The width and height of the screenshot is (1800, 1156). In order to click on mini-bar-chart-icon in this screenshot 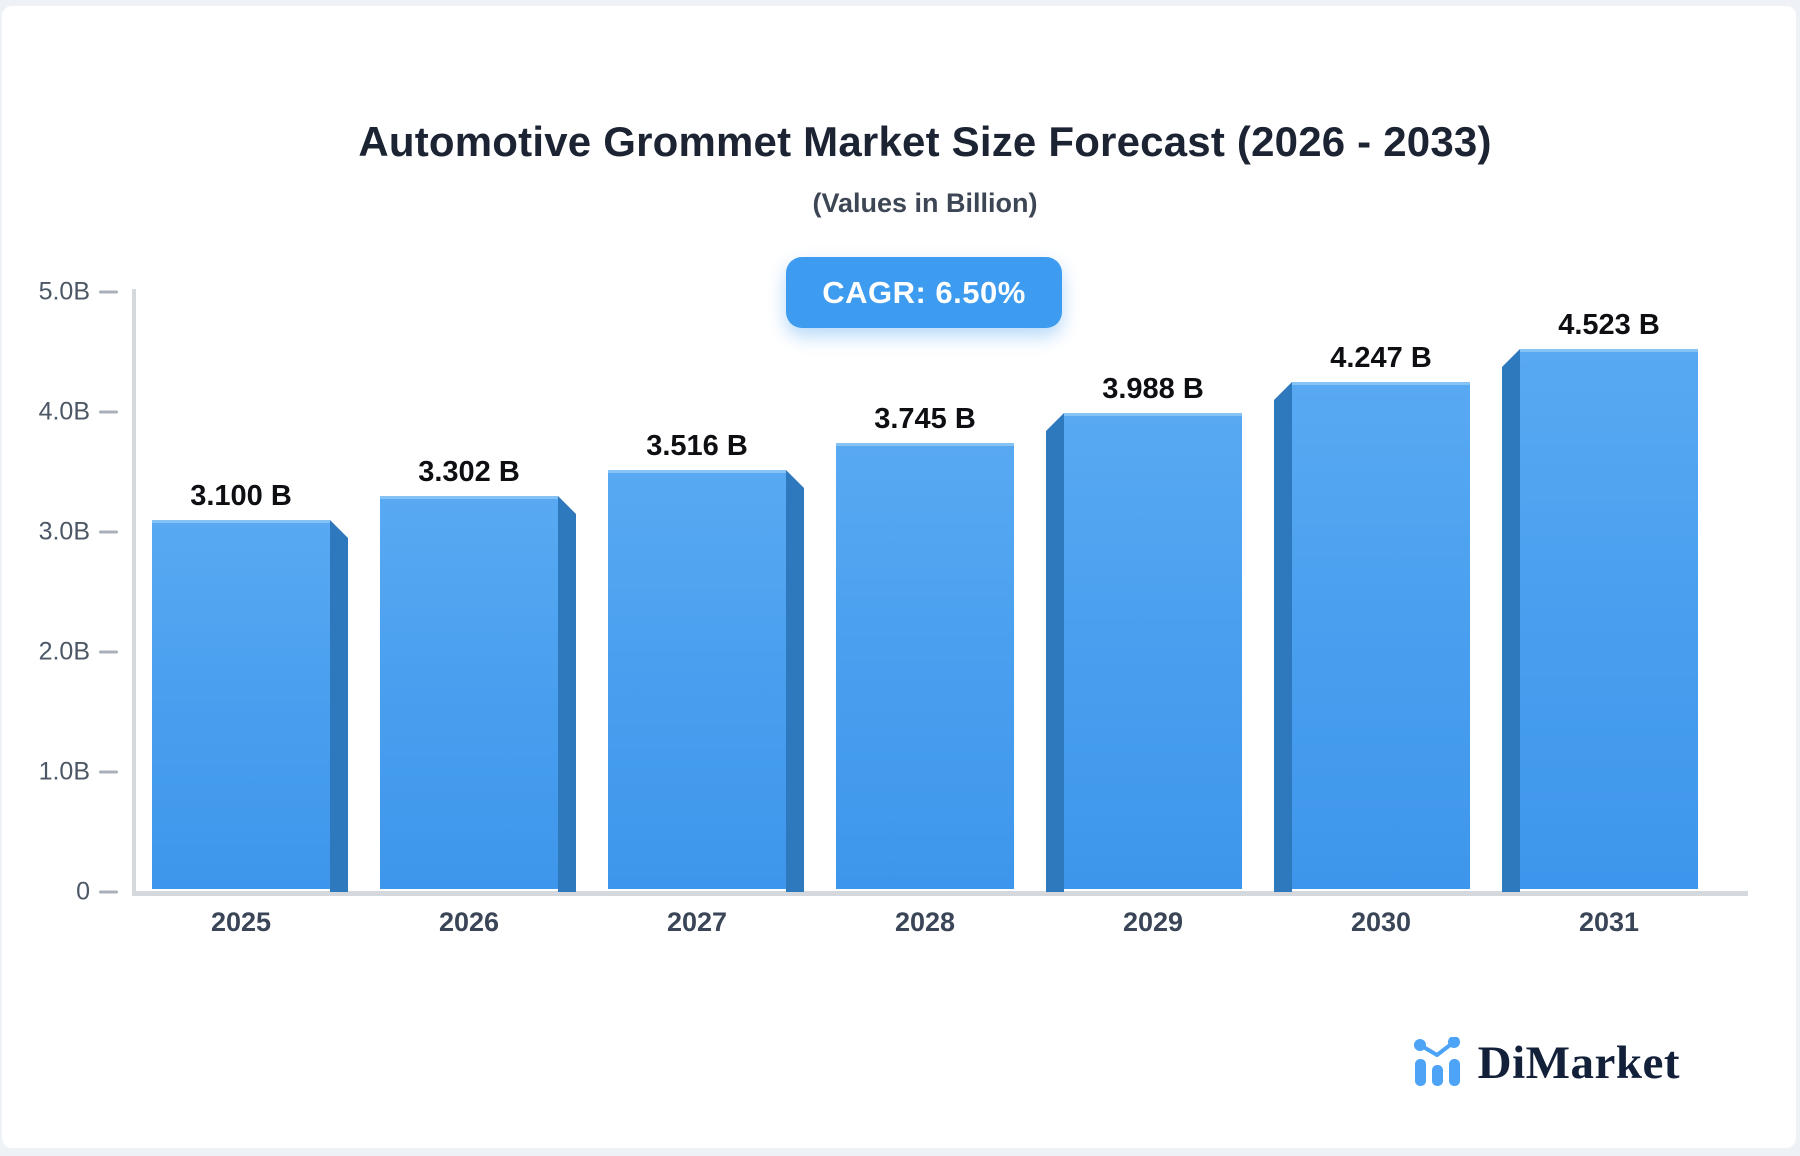, I will do `click(1438, 1062)`.